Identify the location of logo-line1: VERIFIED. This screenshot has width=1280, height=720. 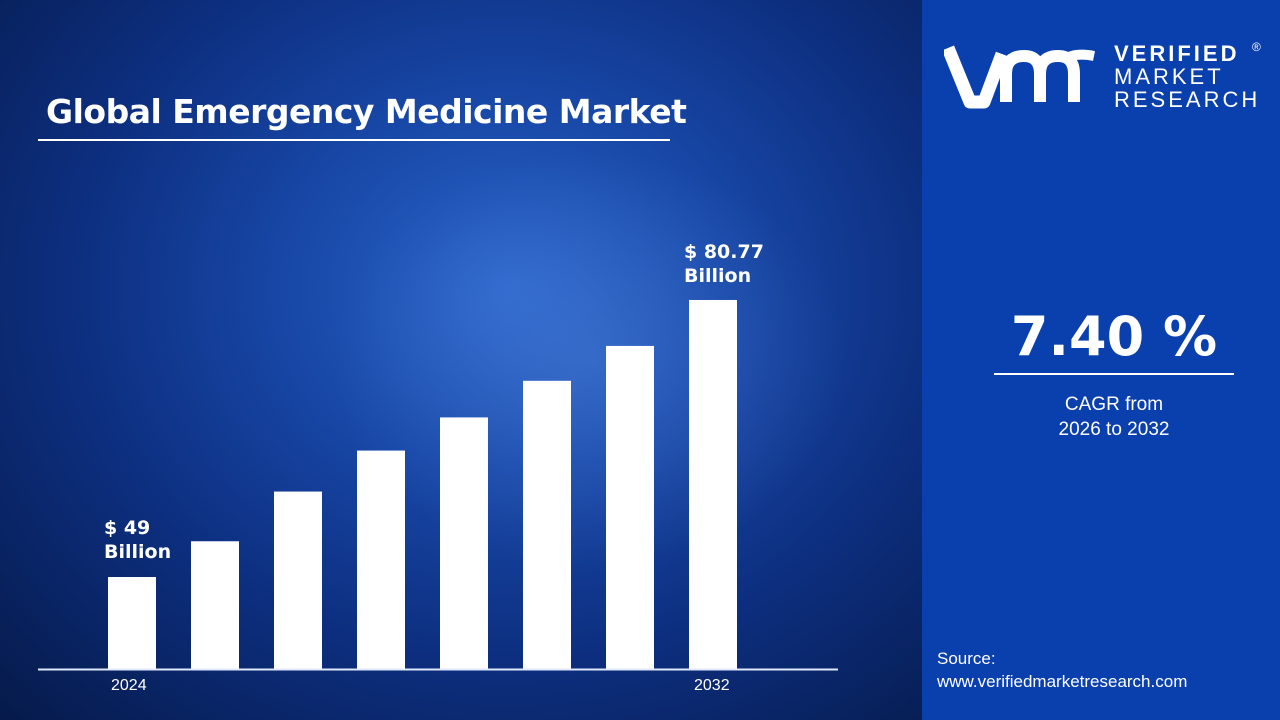
(1177, 53).